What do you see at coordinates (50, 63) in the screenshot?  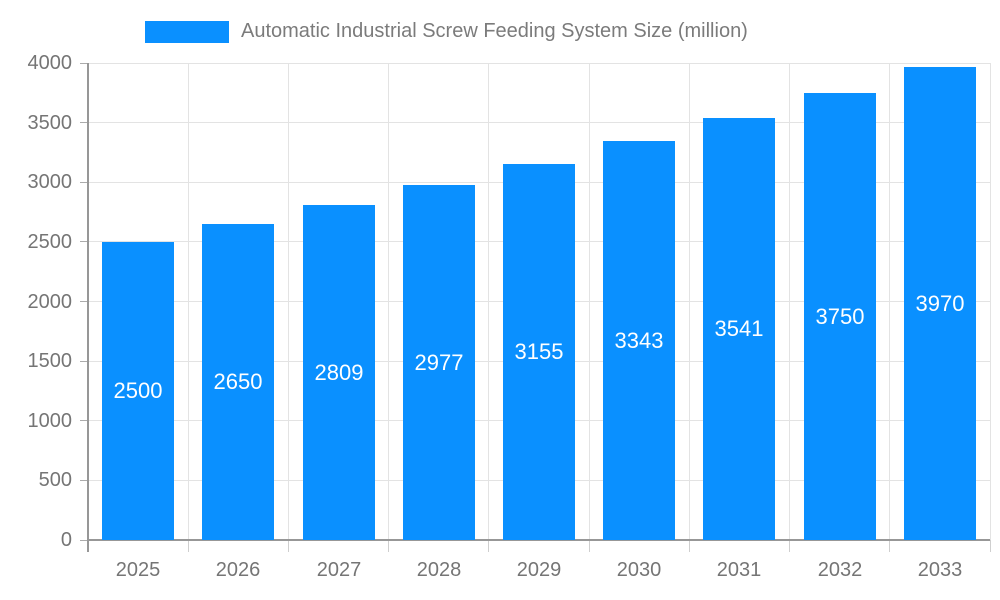 I see `y-axis-label: 4000` at bounding box center [50, 63].